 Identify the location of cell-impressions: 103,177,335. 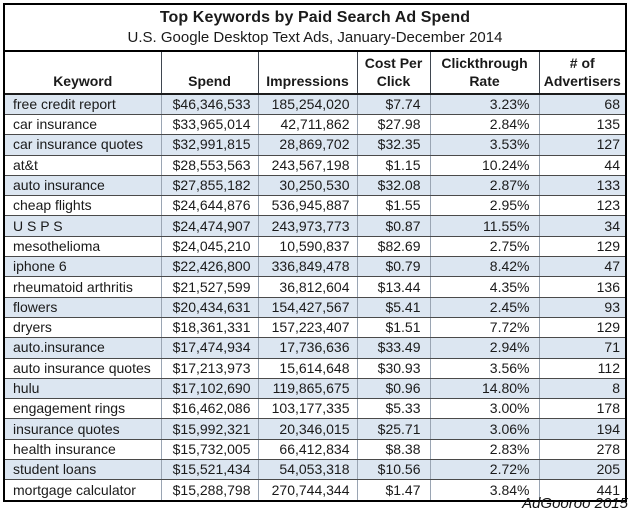
(308, 409).